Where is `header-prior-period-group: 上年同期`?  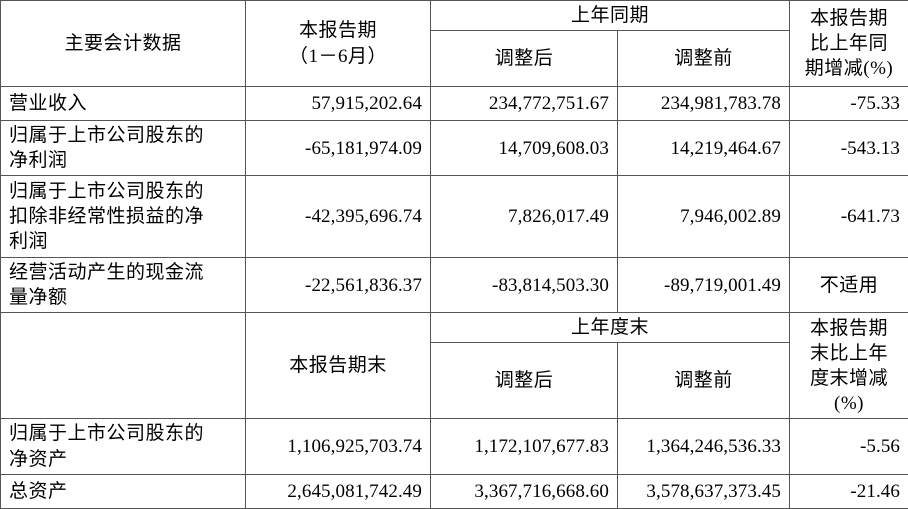 header-prior-period-group: 上年同期 is located at coordinates (610, 16).